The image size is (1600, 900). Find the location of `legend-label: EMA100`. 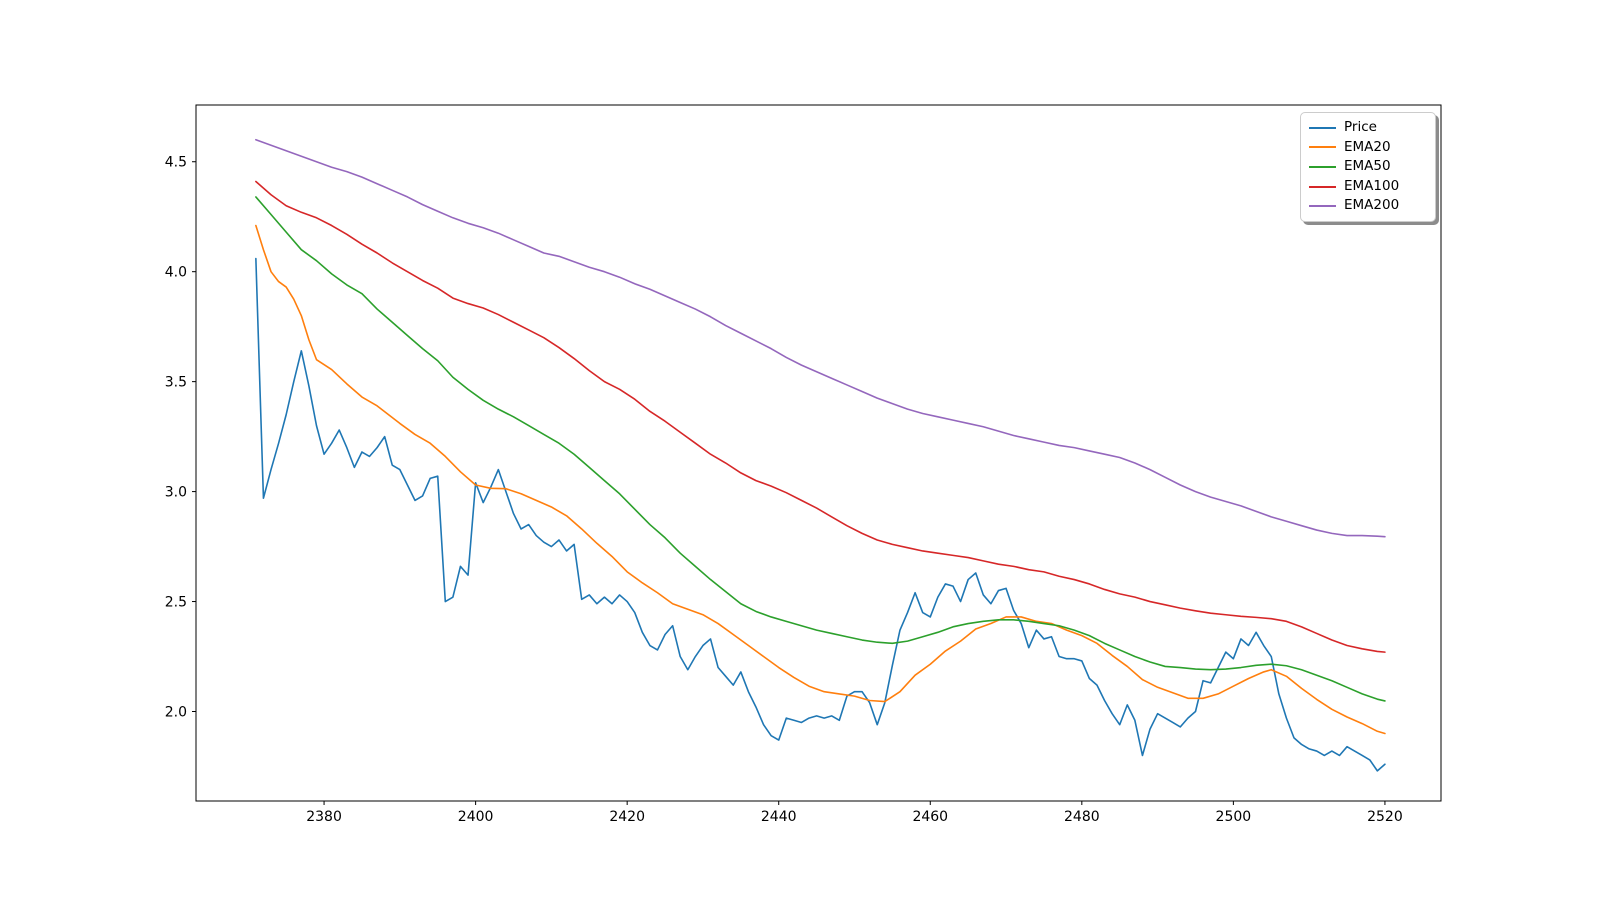

legend-label: EMA100 is located at coordinates (1372, 185).